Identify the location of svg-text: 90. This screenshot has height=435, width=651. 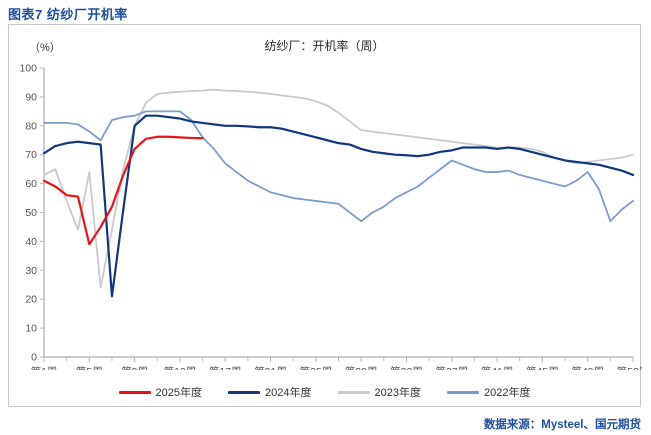
(31, 97).